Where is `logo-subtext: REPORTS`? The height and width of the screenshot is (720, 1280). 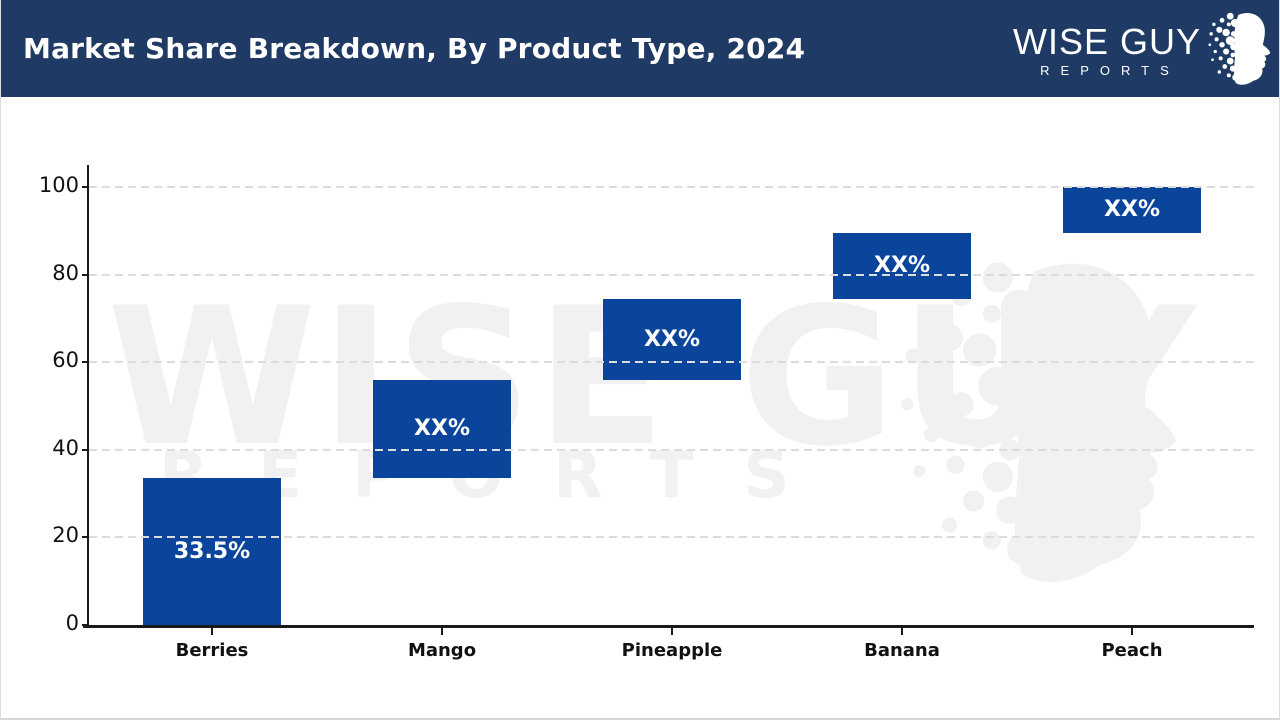 logo-subtext: REPORTS is located at coordinates (1110, 70).